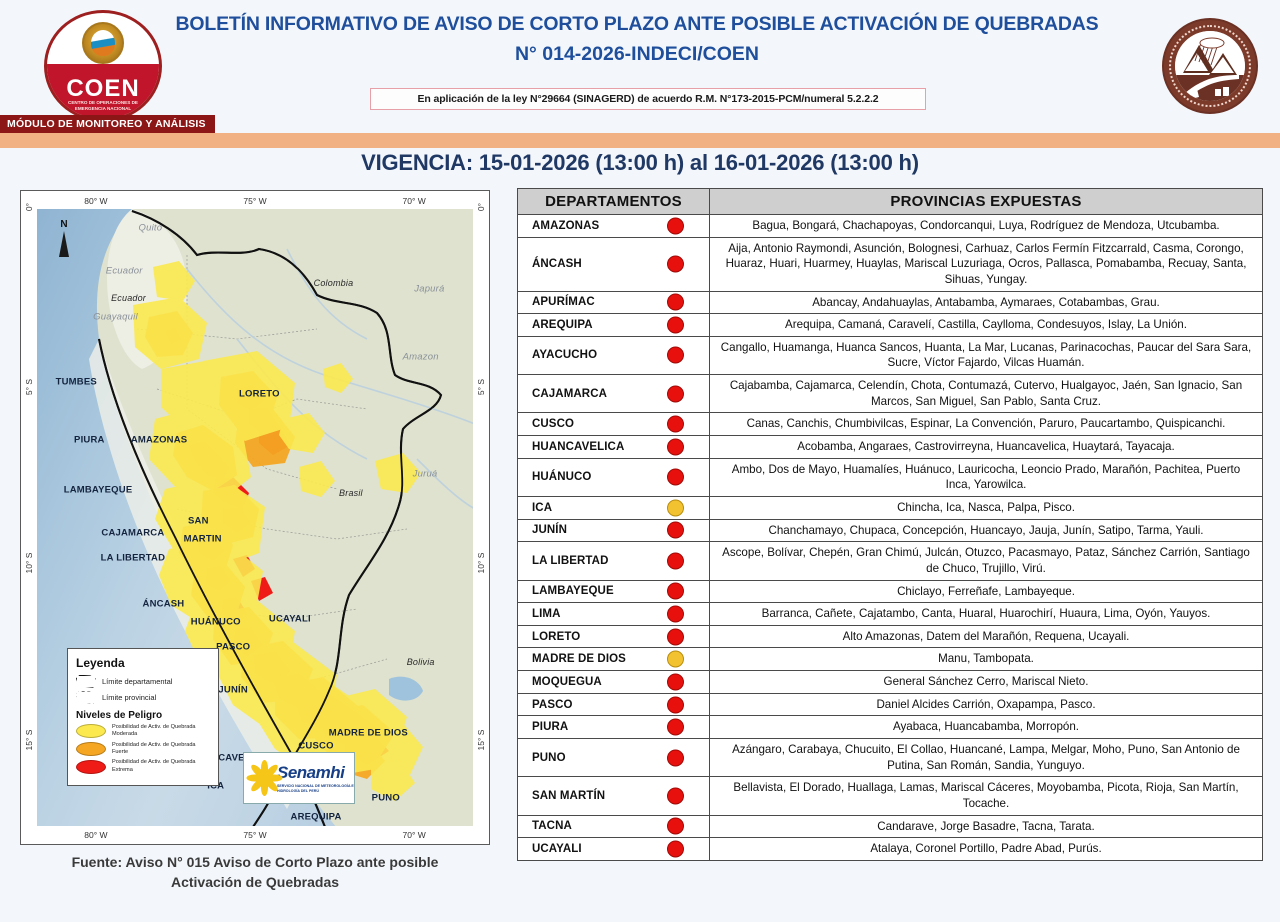 Image resolution: width=1280 pixels, height=922 pixels. Describe the element at coordinates (91, 766) in the screenshot. I see `legend-level-swatch` at that location.